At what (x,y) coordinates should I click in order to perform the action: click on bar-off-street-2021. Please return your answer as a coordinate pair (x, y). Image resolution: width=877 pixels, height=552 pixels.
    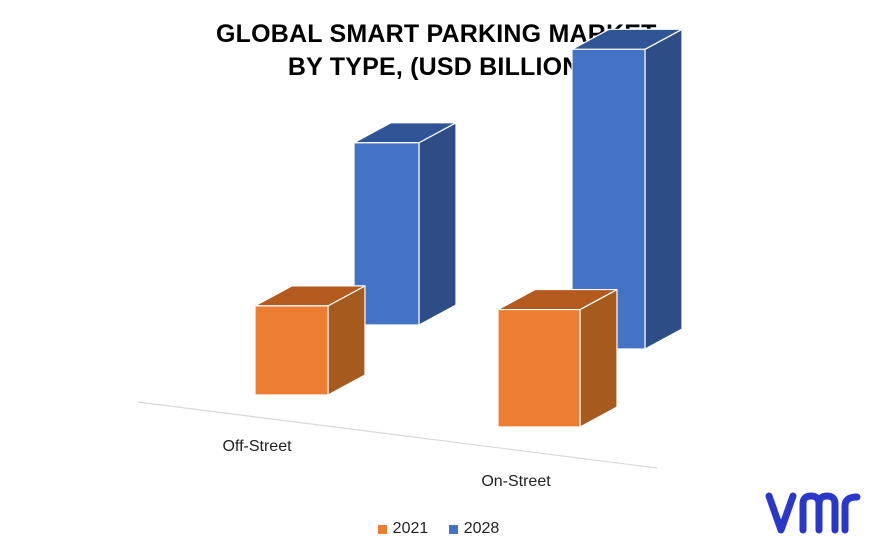
    Looking at the image, I should click on (310, 340).